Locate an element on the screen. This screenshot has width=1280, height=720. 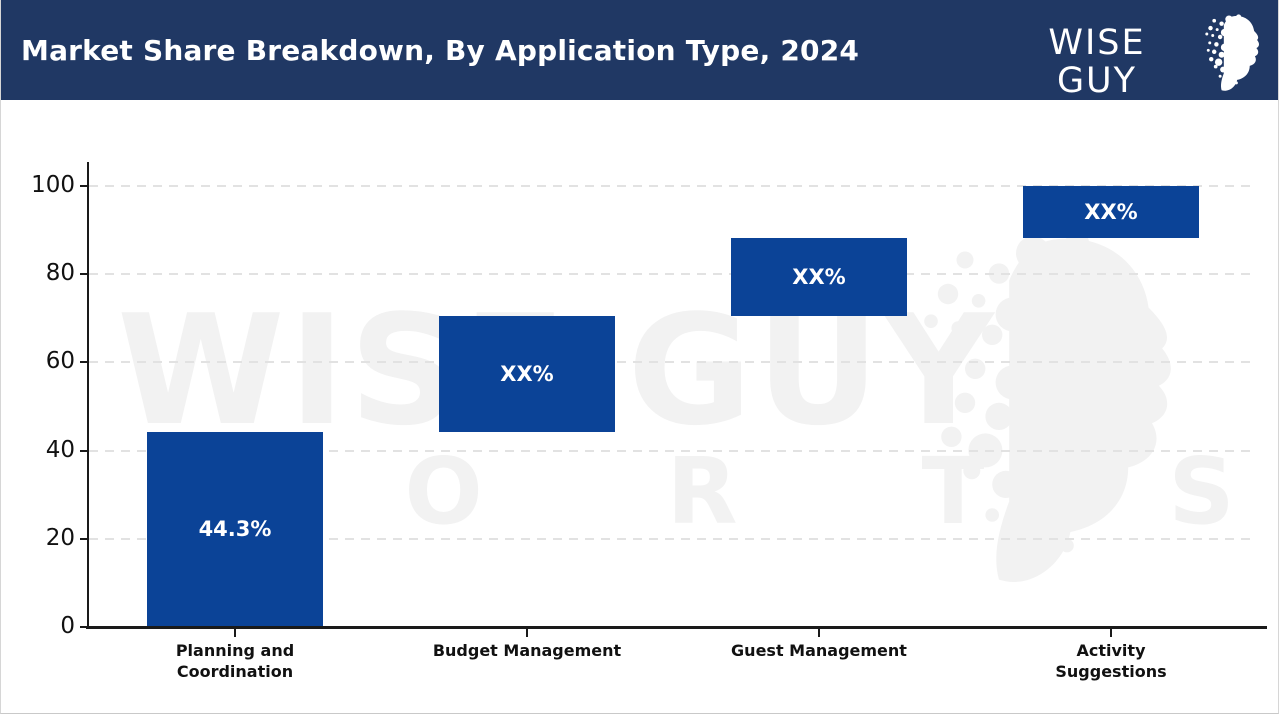
x-axis-category-label: Budget Management is located at coordinates (527, 650).